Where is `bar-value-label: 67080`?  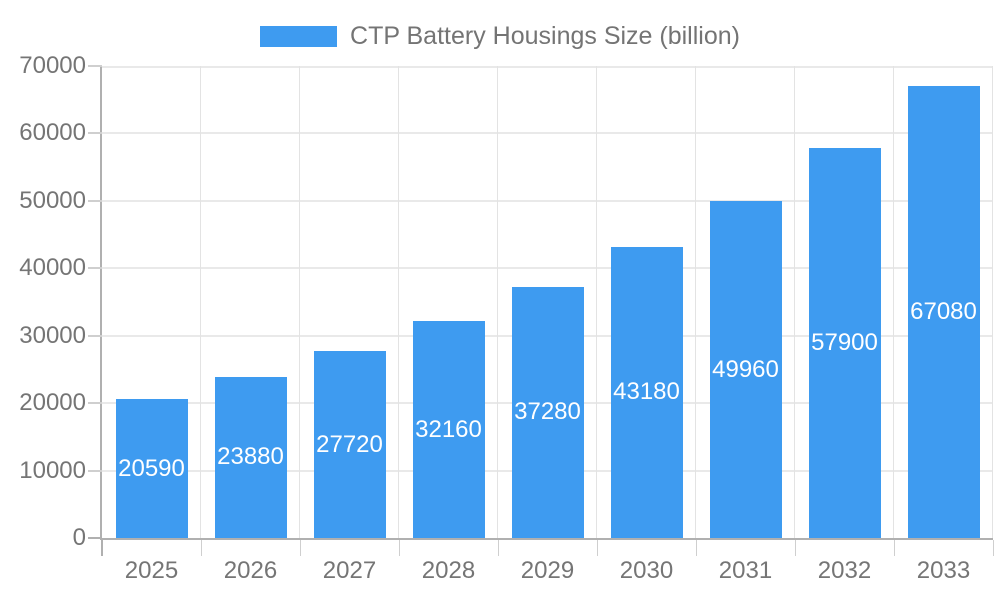 bar-value-label: 67080 is located at coordinates (943, 311).